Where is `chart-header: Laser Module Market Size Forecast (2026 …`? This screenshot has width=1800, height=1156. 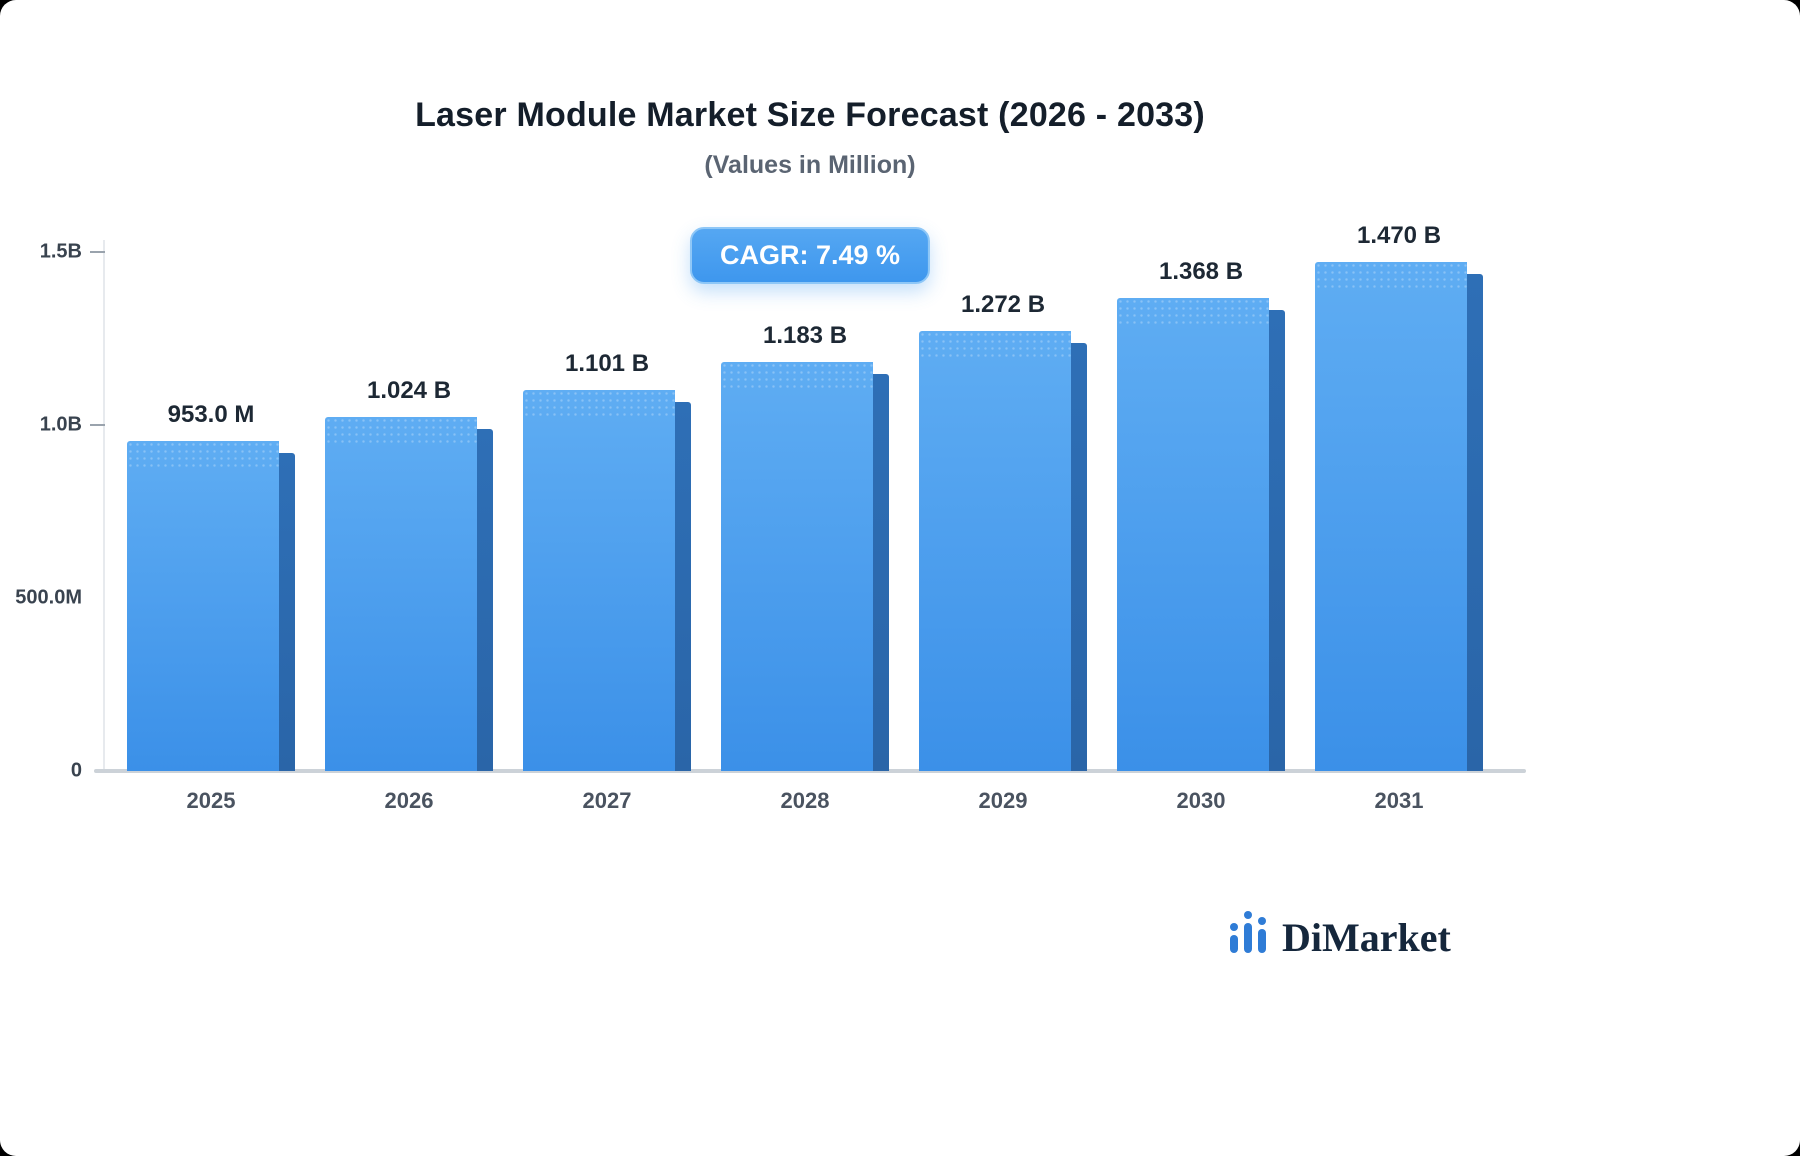
chart-header: Laser Module Market Size Forecast (2026 … is located at coordinates (810, 90).